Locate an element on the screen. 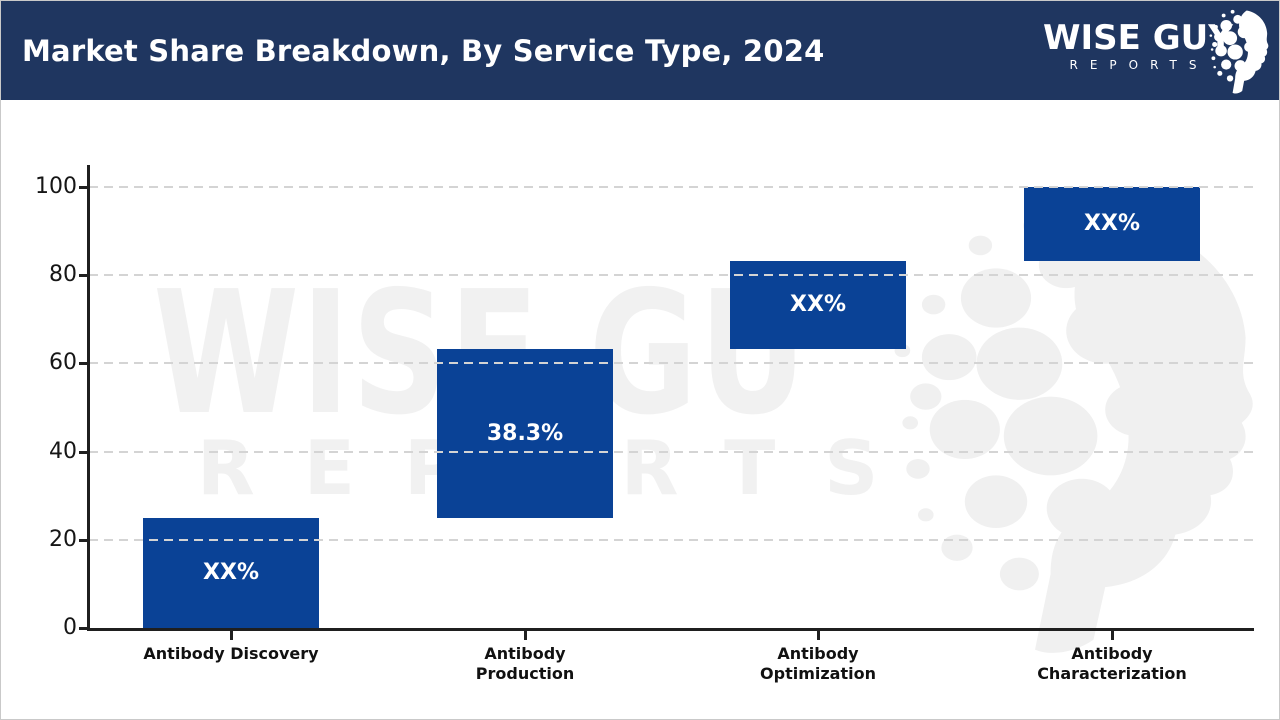 The width and height of the screenshot is (1280, 720). bar-antibody-discovery: XX% is located at coordinates (231, 572).